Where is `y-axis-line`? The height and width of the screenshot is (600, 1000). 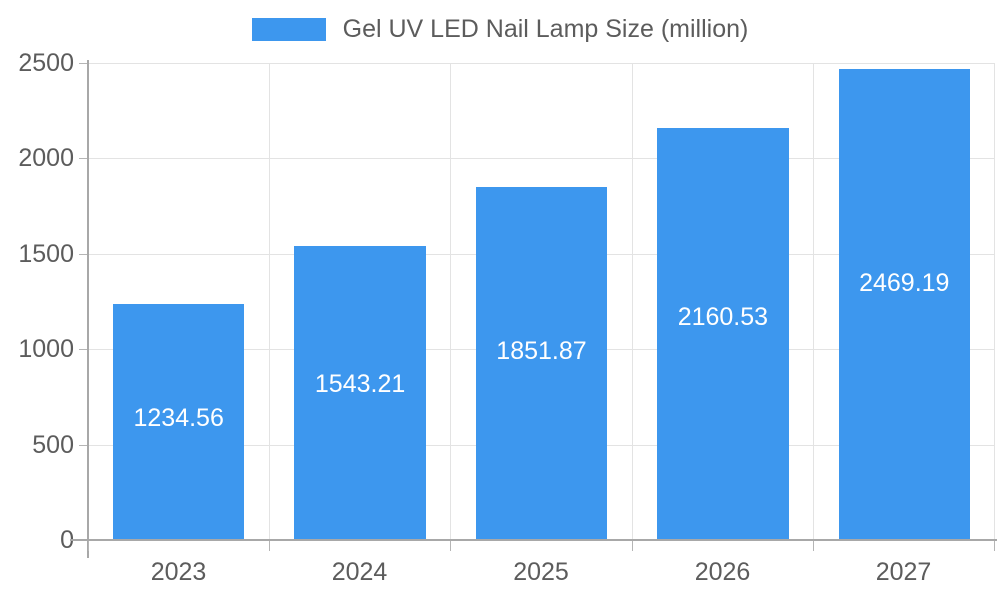
y-axis-line is located at coordinates (88, 309).